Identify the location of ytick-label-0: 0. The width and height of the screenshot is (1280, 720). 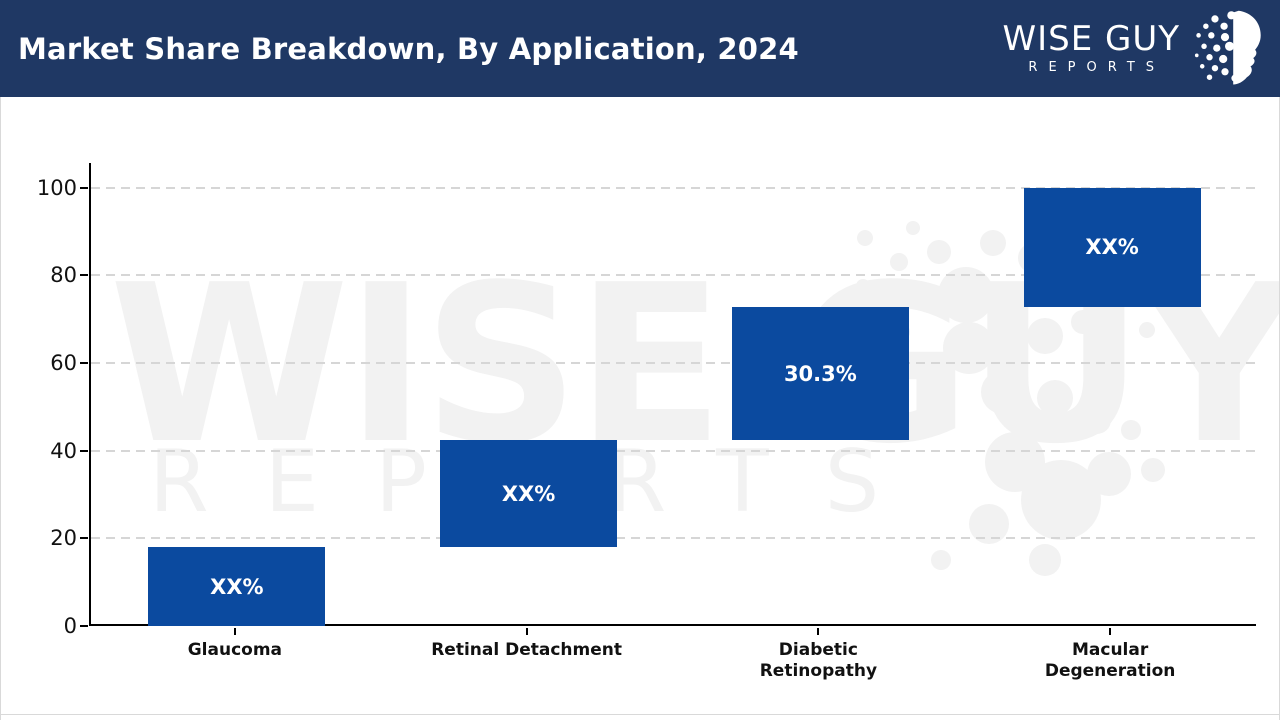
(70, 626).